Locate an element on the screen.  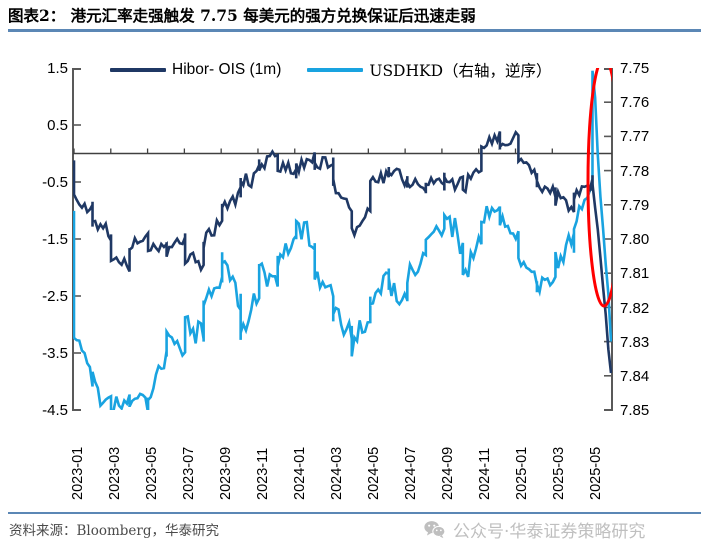
legend-swatch-cyan is located at coordinates (335, 70).